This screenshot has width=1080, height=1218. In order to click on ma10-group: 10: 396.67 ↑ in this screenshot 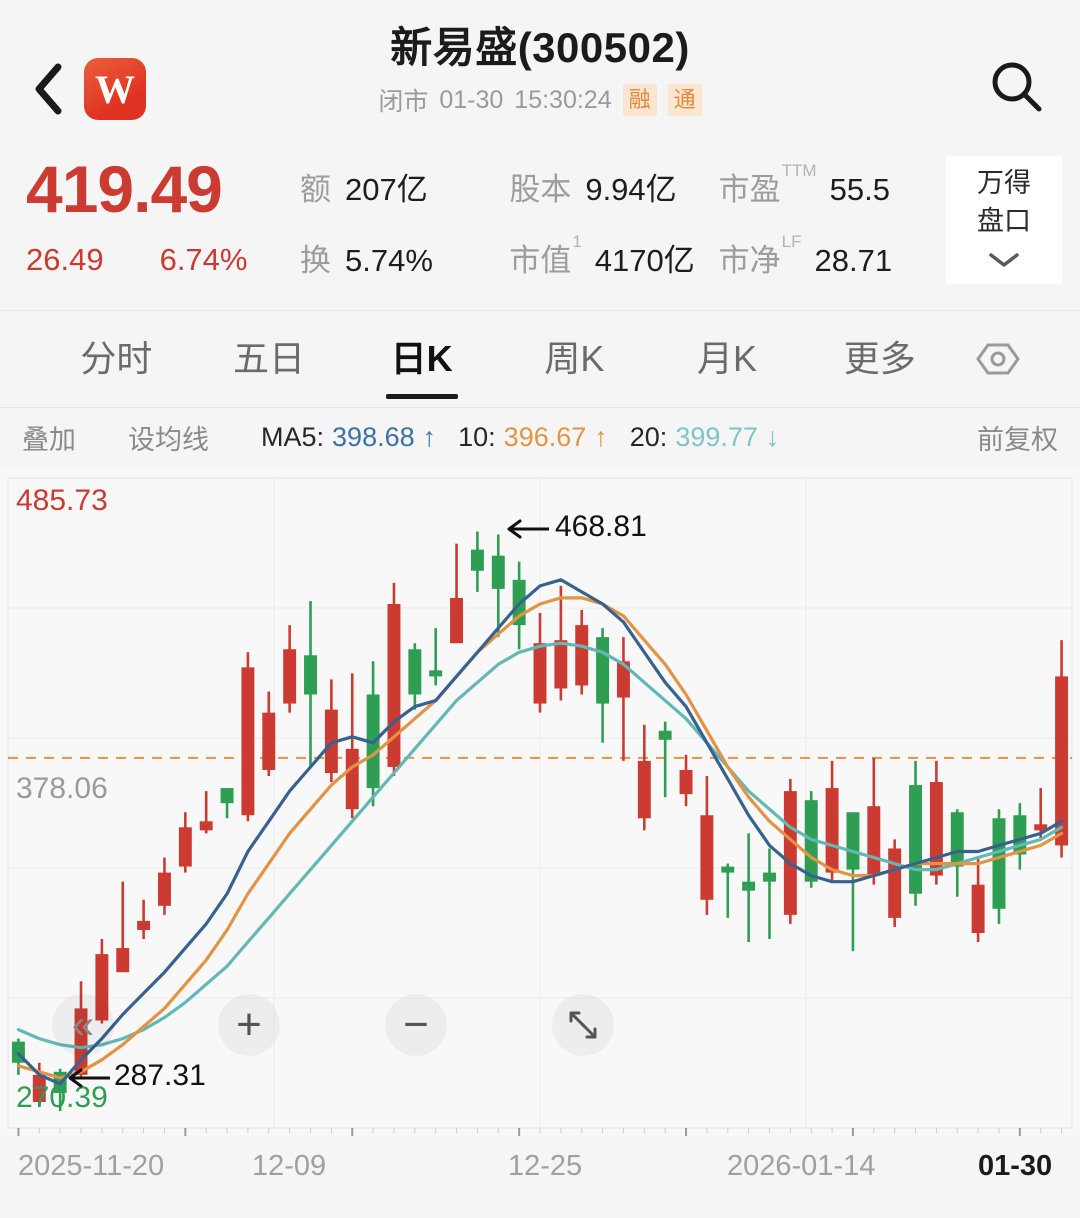, I will do `click(533, 437)`.